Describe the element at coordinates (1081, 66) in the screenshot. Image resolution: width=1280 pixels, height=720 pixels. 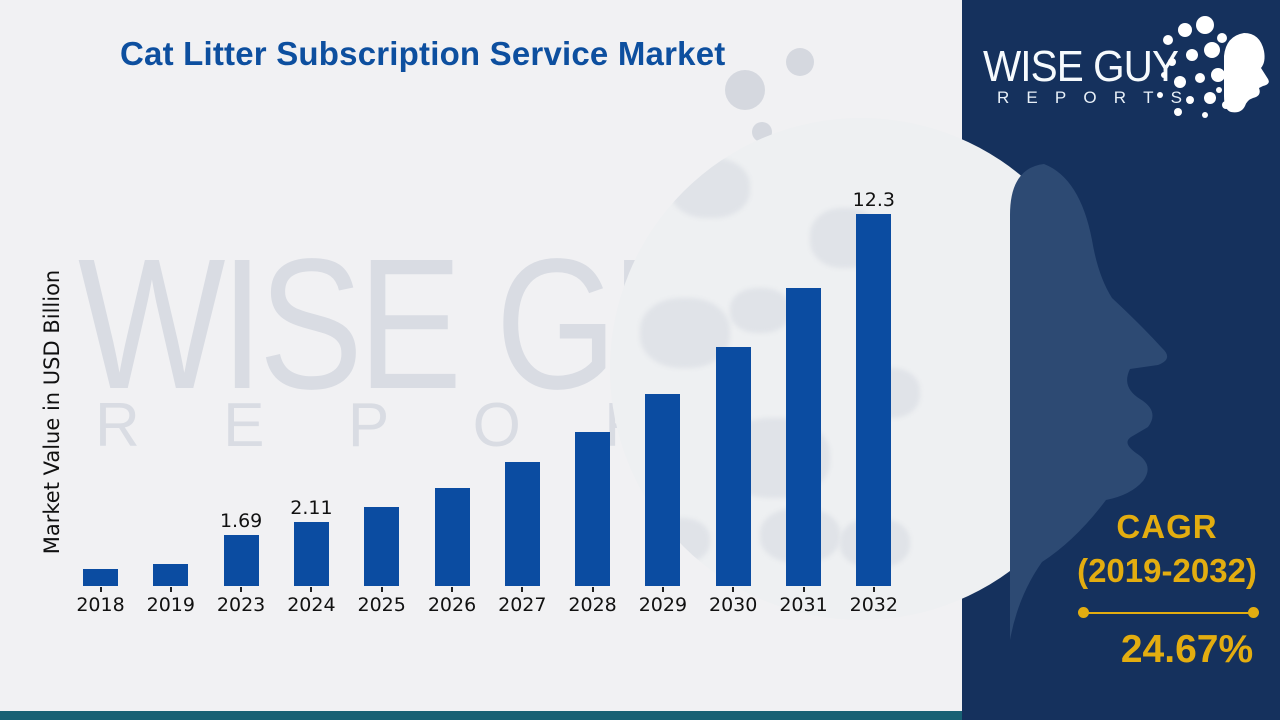
I see `logo-wordmark: WISE GUY` at that location.